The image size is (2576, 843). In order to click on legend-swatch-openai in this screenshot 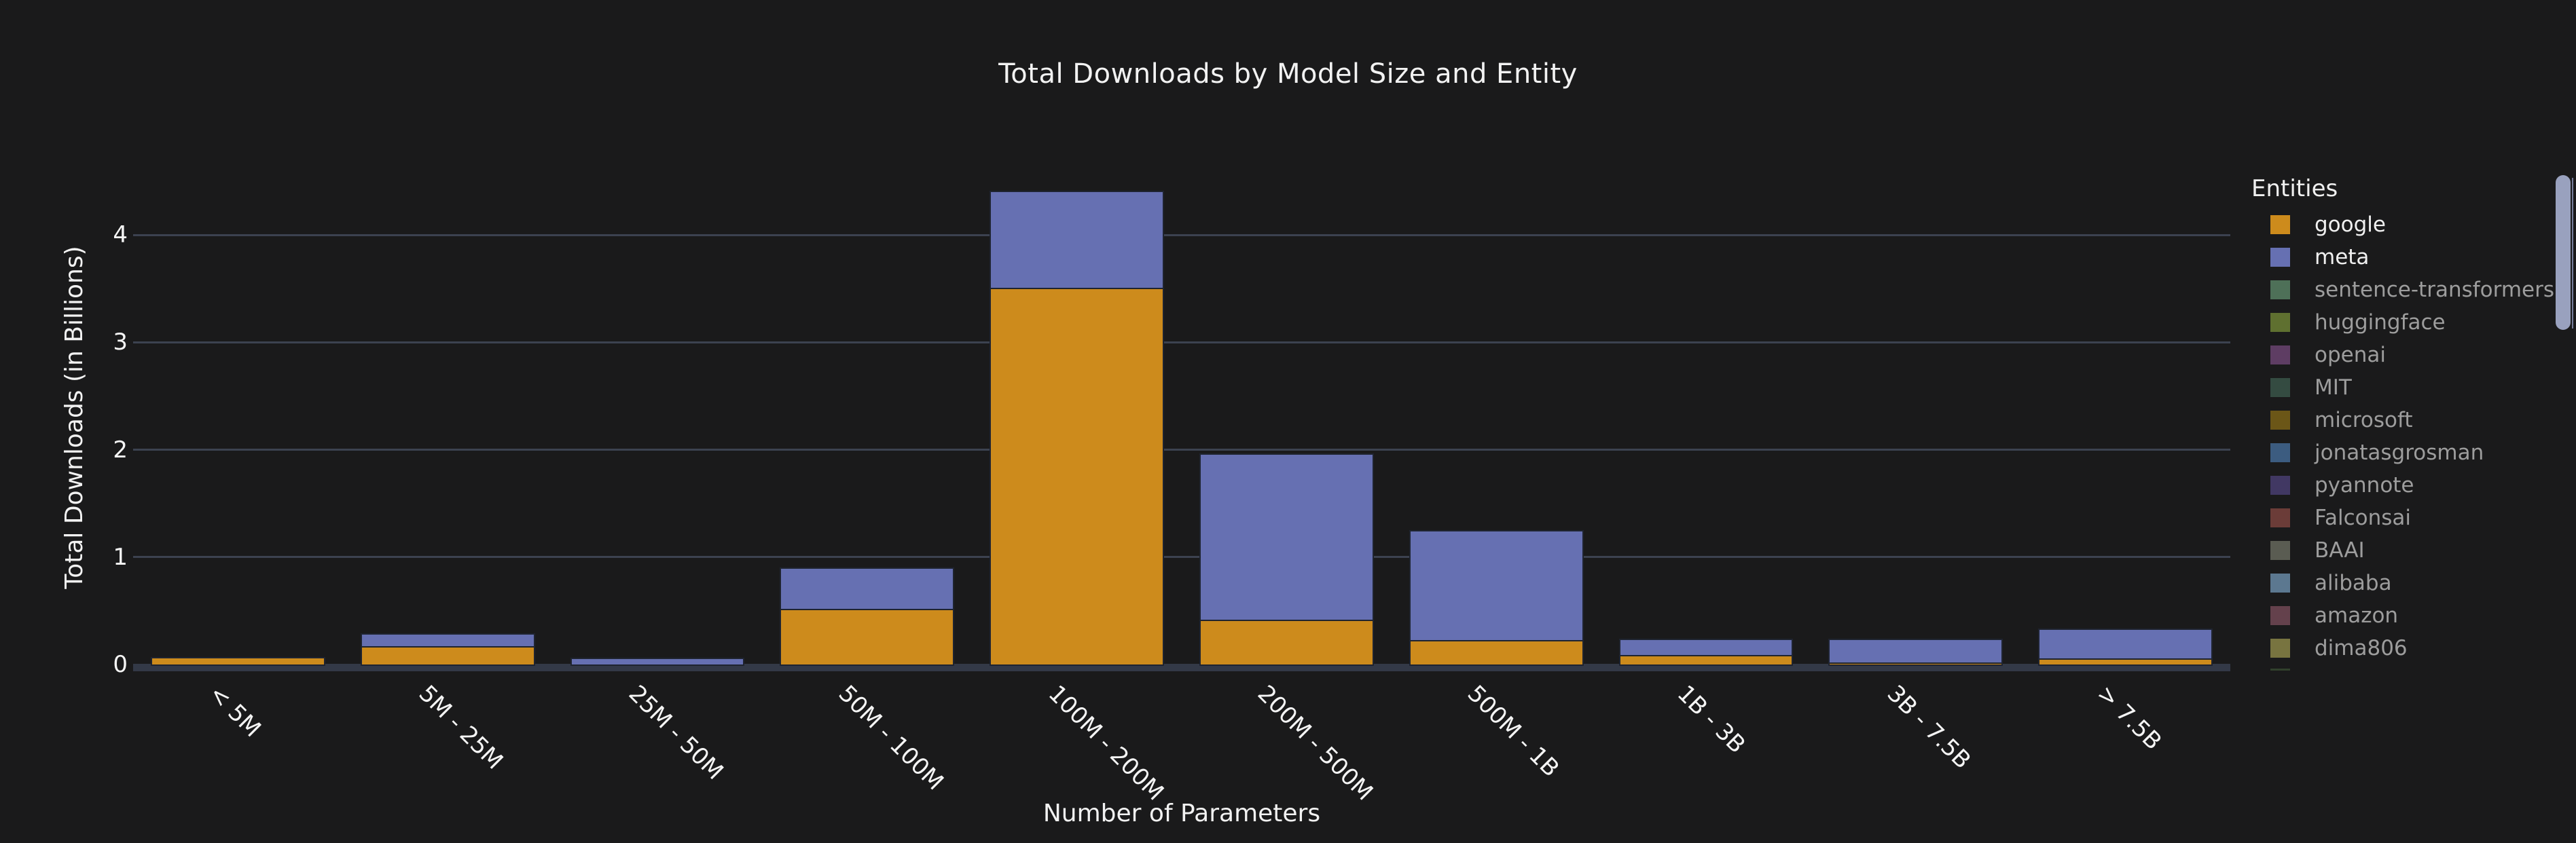, I will do `click(2280, 354)`.